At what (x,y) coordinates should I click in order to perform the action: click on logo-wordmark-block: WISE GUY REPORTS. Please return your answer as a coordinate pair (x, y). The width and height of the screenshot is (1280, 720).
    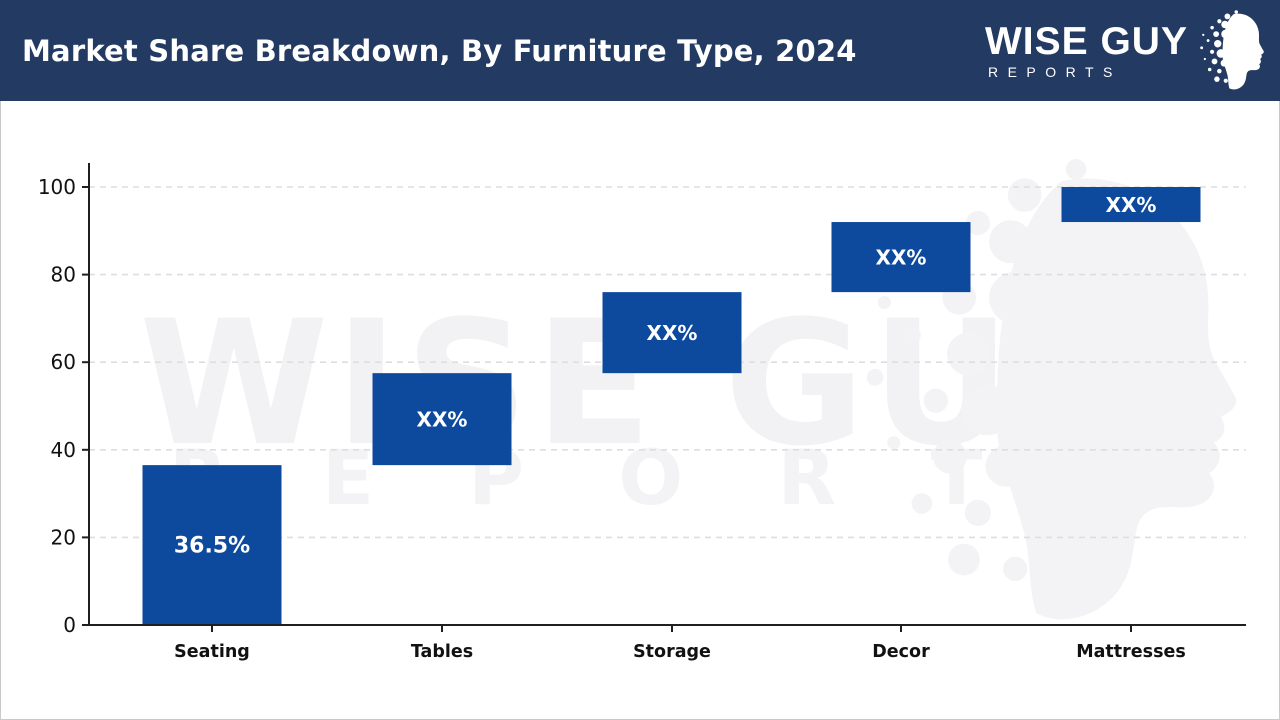
    Looking at the image, I should click on (1086, 50).